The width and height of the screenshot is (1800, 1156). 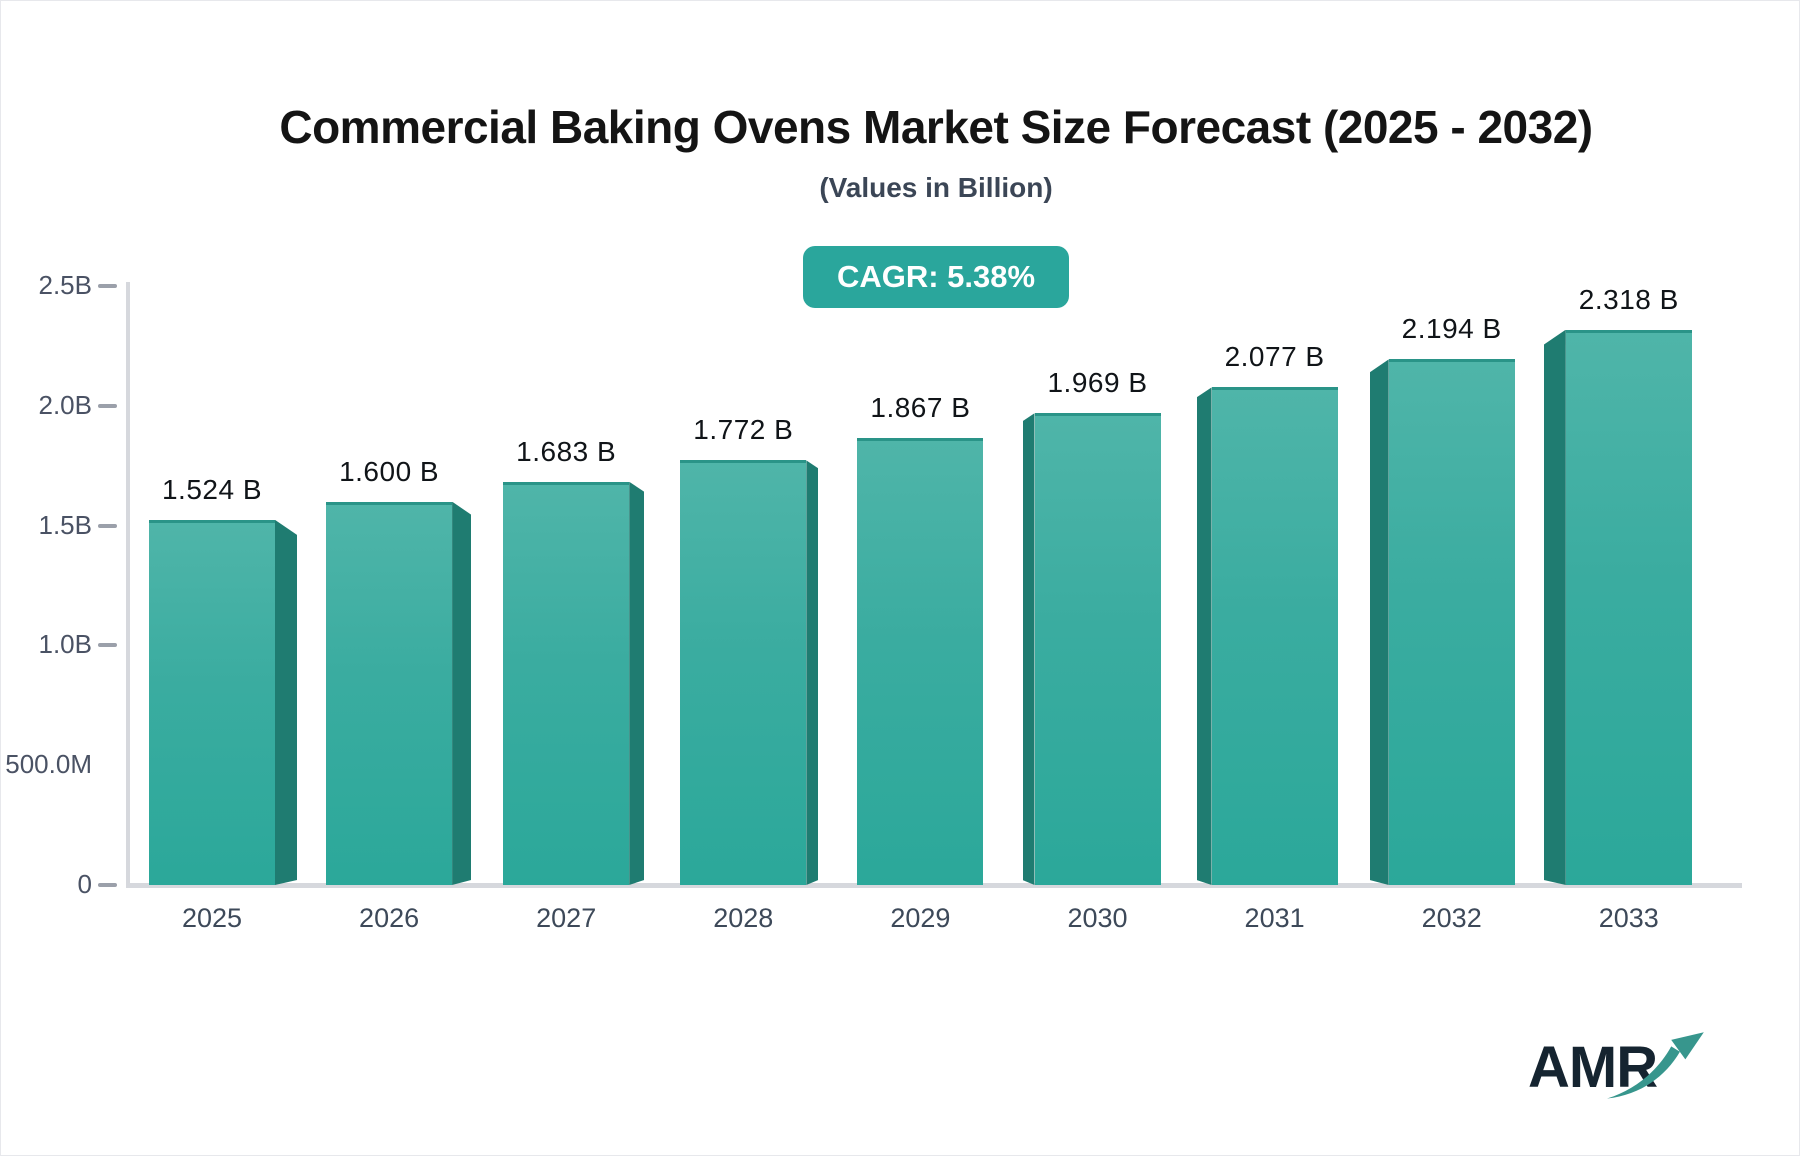 What do you see at coordinates (920, 661) in the screenshot?
I see `bar-2029` at bounding box center [920, 661].